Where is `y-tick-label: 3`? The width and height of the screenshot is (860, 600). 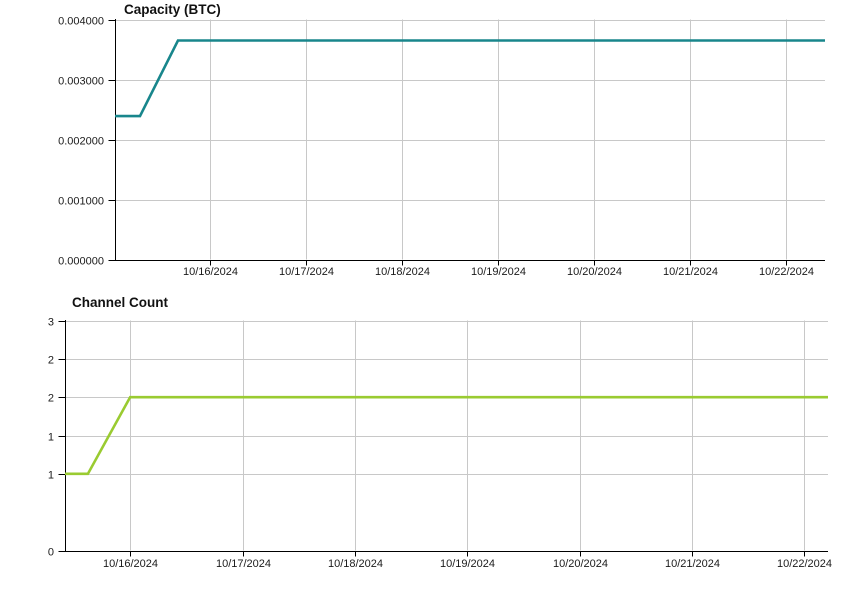
y-tick-label: 3 is located at coordinates (51, 323).